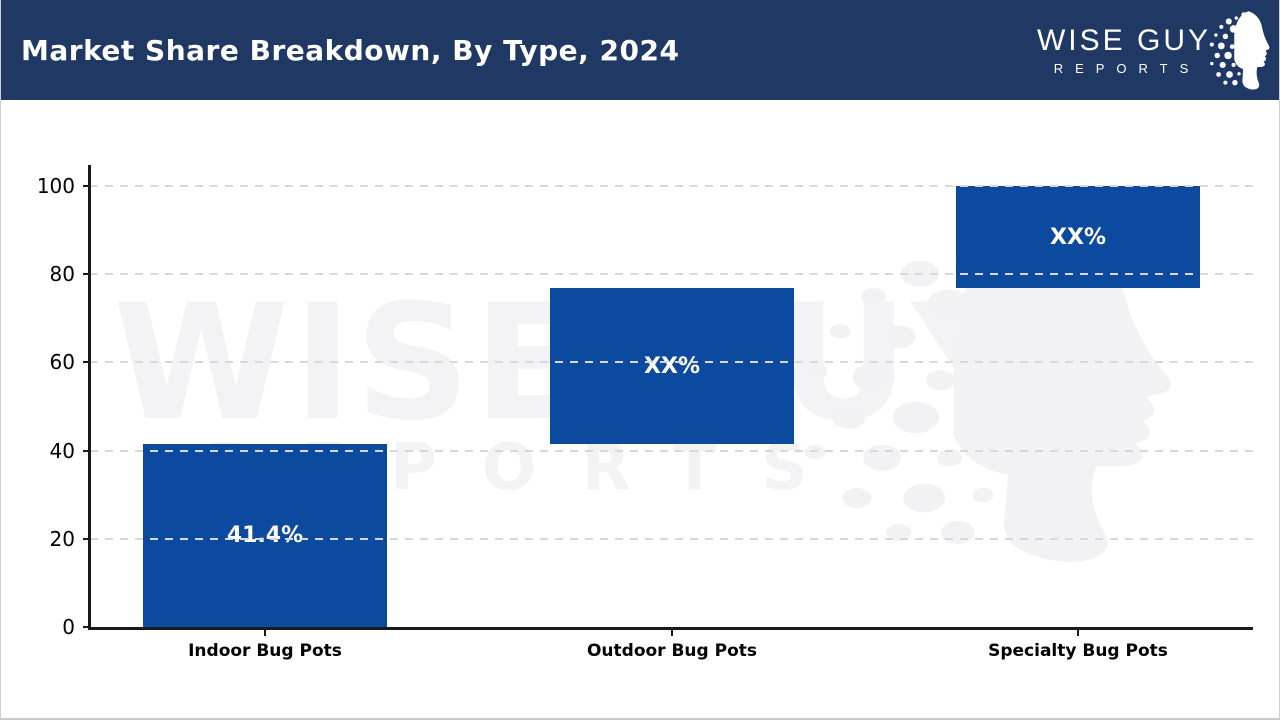  I want to click on y-tick-label-80: 80, so click(62, 274).